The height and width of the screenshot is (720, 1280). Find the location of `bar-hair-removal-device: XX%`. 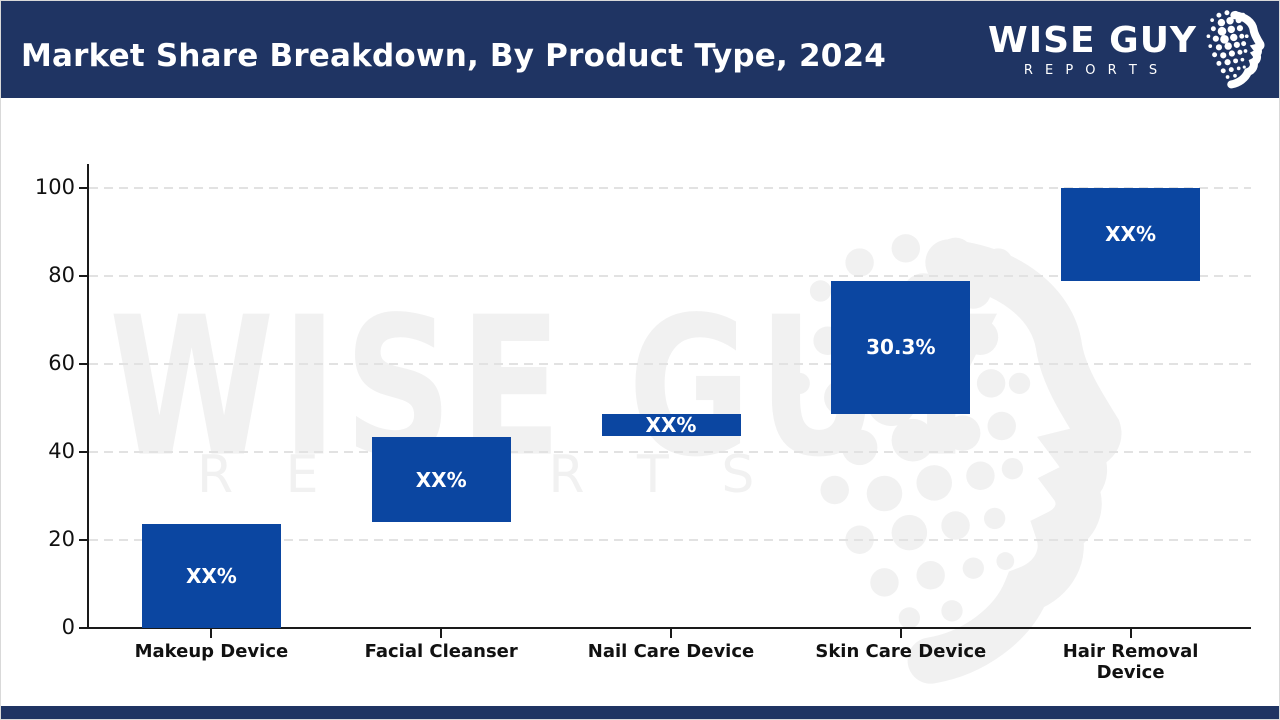

bar-hair-removal-device: XX% is located at coordinates (1131, 234).